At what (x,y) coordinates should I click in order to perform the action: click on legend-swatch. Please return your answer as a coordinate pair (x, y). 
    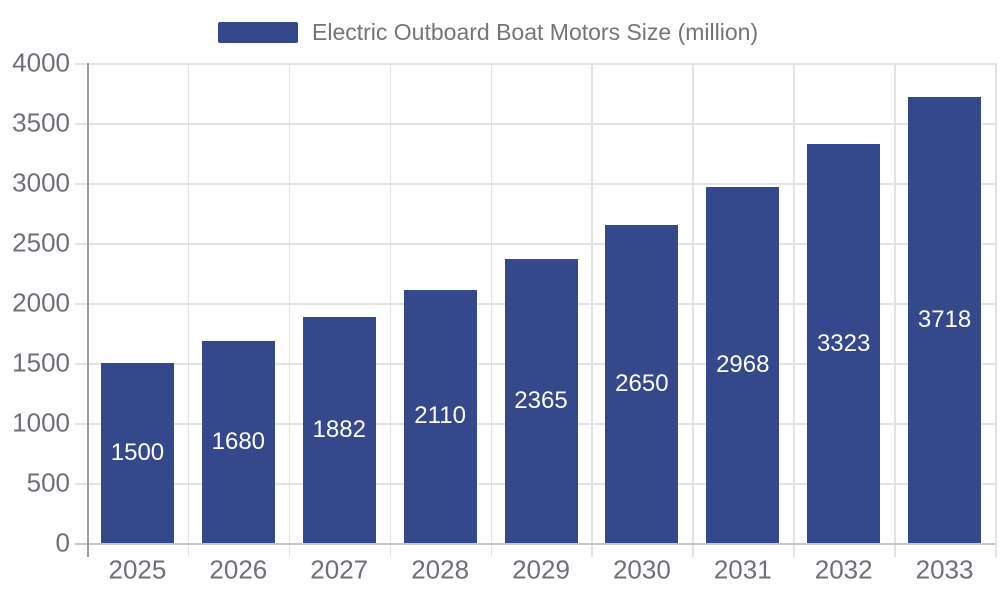
    Looking at the image, I should click on (258, 32).